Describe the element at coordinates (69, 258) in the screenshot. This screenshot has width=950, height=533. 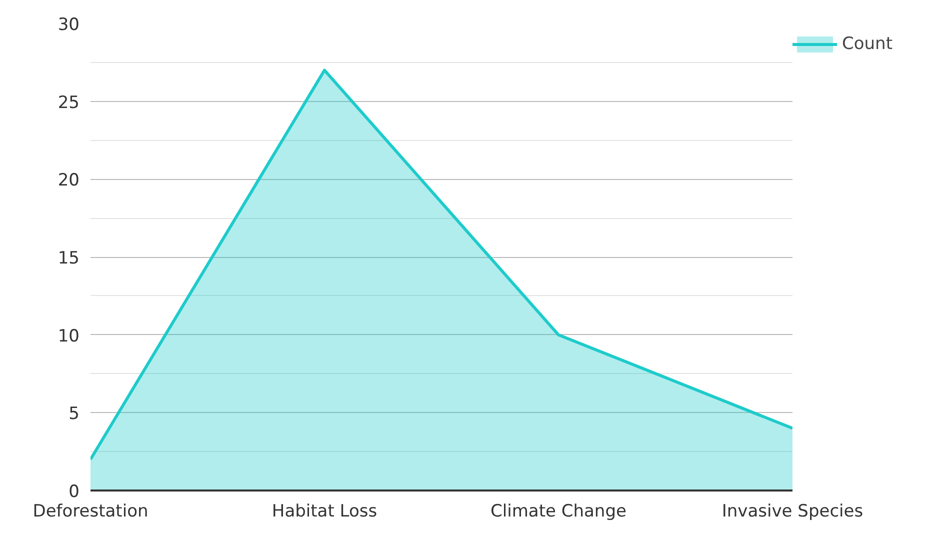
I see `y-tick-label: 15` at that location.